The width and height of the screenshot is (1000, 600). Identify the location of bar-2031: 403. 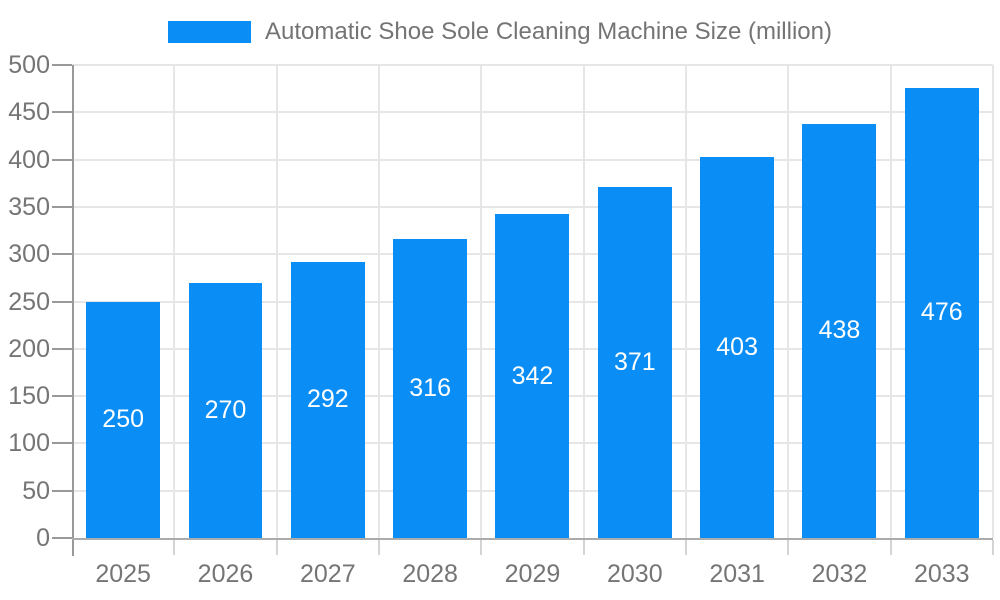
(737, 347).